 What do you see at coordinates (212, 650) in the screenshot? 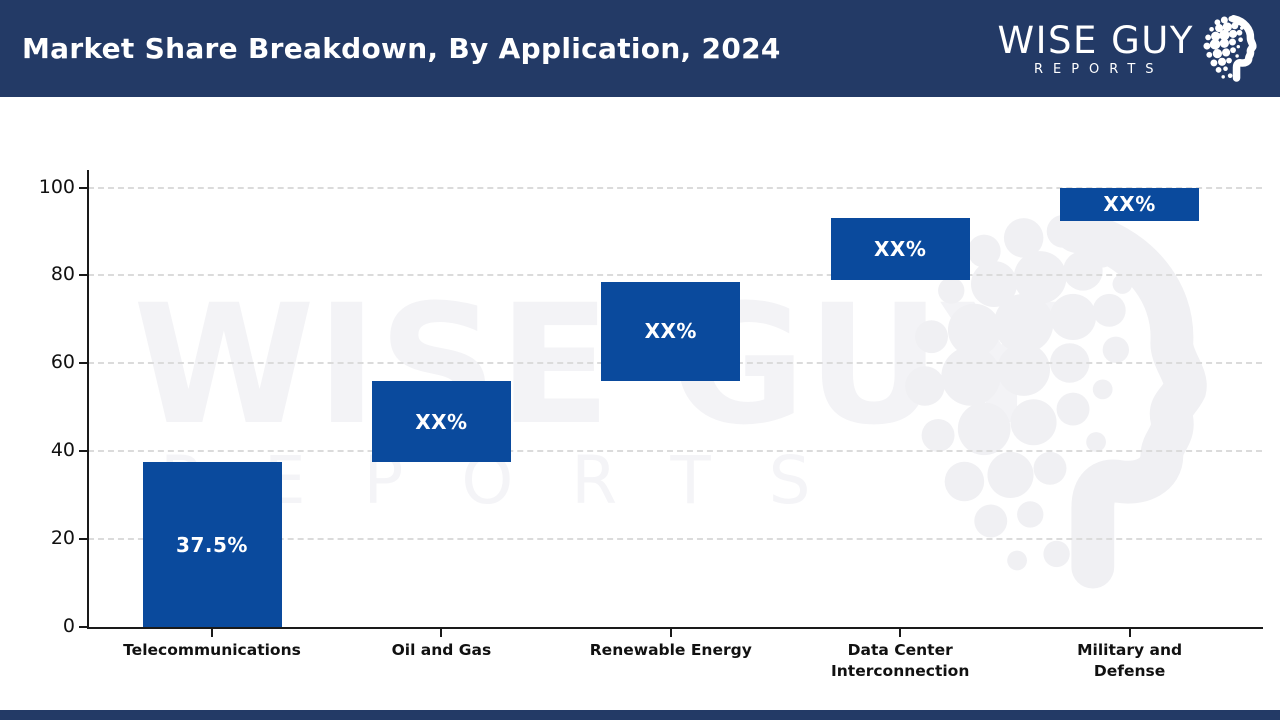
I see `category-label: Telecommunications` at bounding box center [212, 650].